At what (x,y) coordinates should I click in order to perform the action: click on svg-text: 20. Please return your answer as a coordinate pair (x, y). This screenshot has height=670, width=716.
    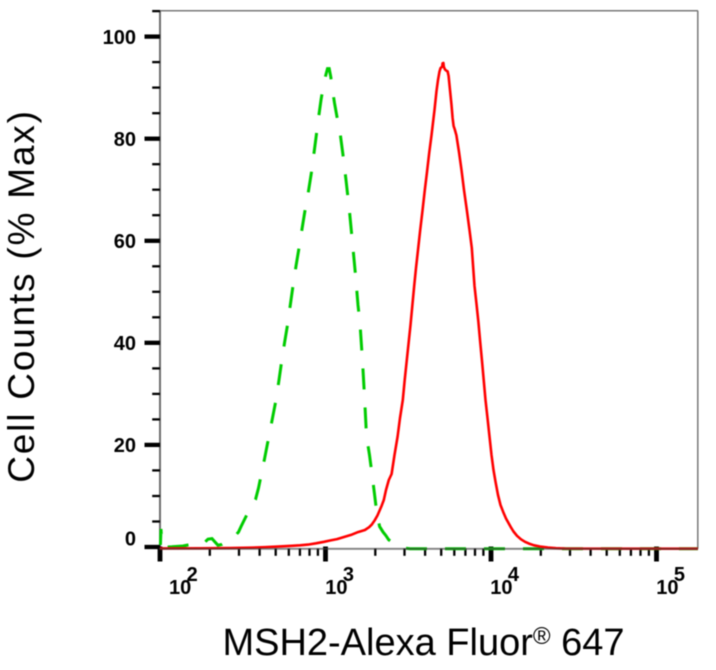
    Looking at the image, I should click on (125, 446).